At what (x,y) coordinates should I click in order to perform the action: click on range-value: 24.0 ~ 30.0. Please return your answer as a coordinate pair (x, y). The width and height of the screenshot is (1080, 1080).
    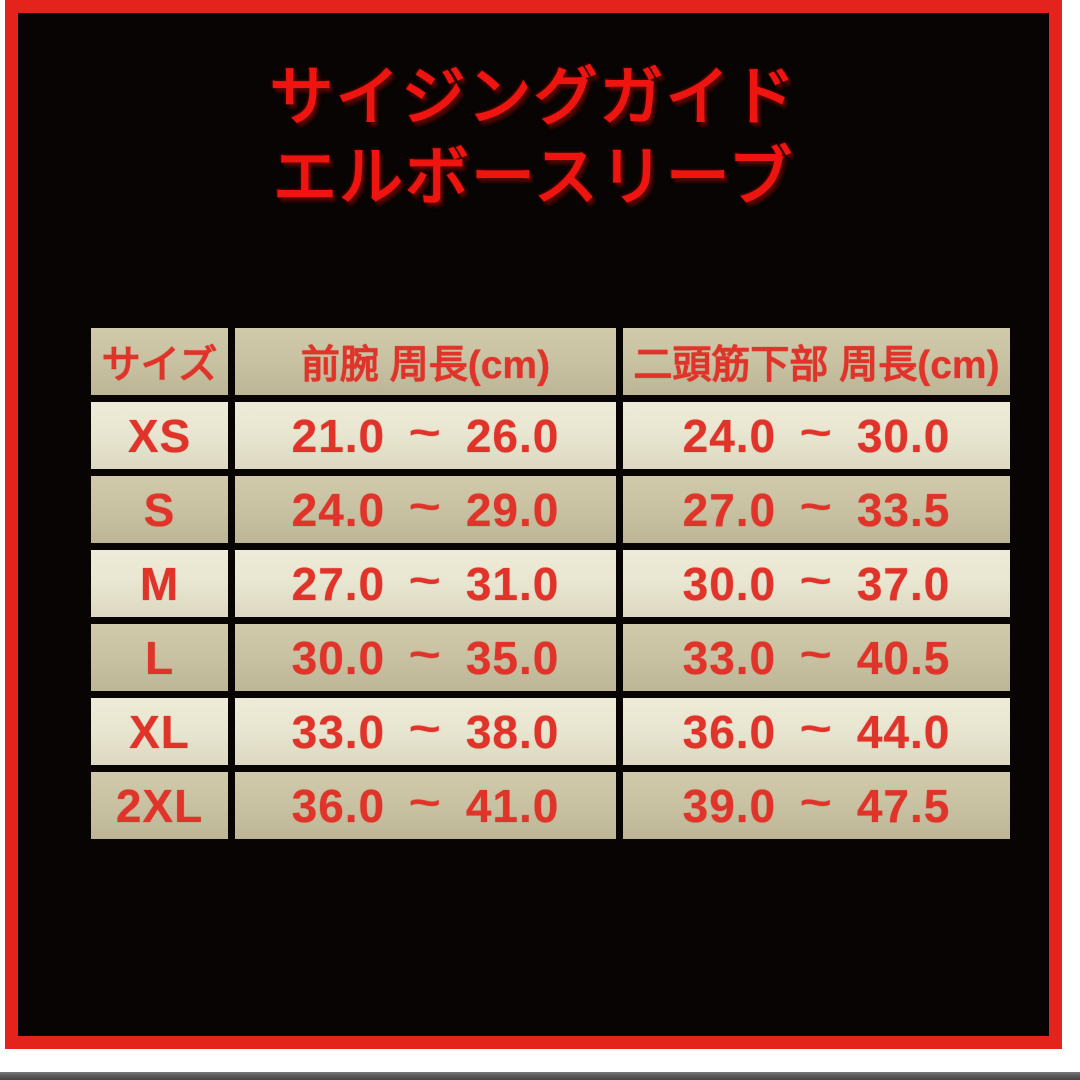
    Looking at the image, I should click on (817, 436).